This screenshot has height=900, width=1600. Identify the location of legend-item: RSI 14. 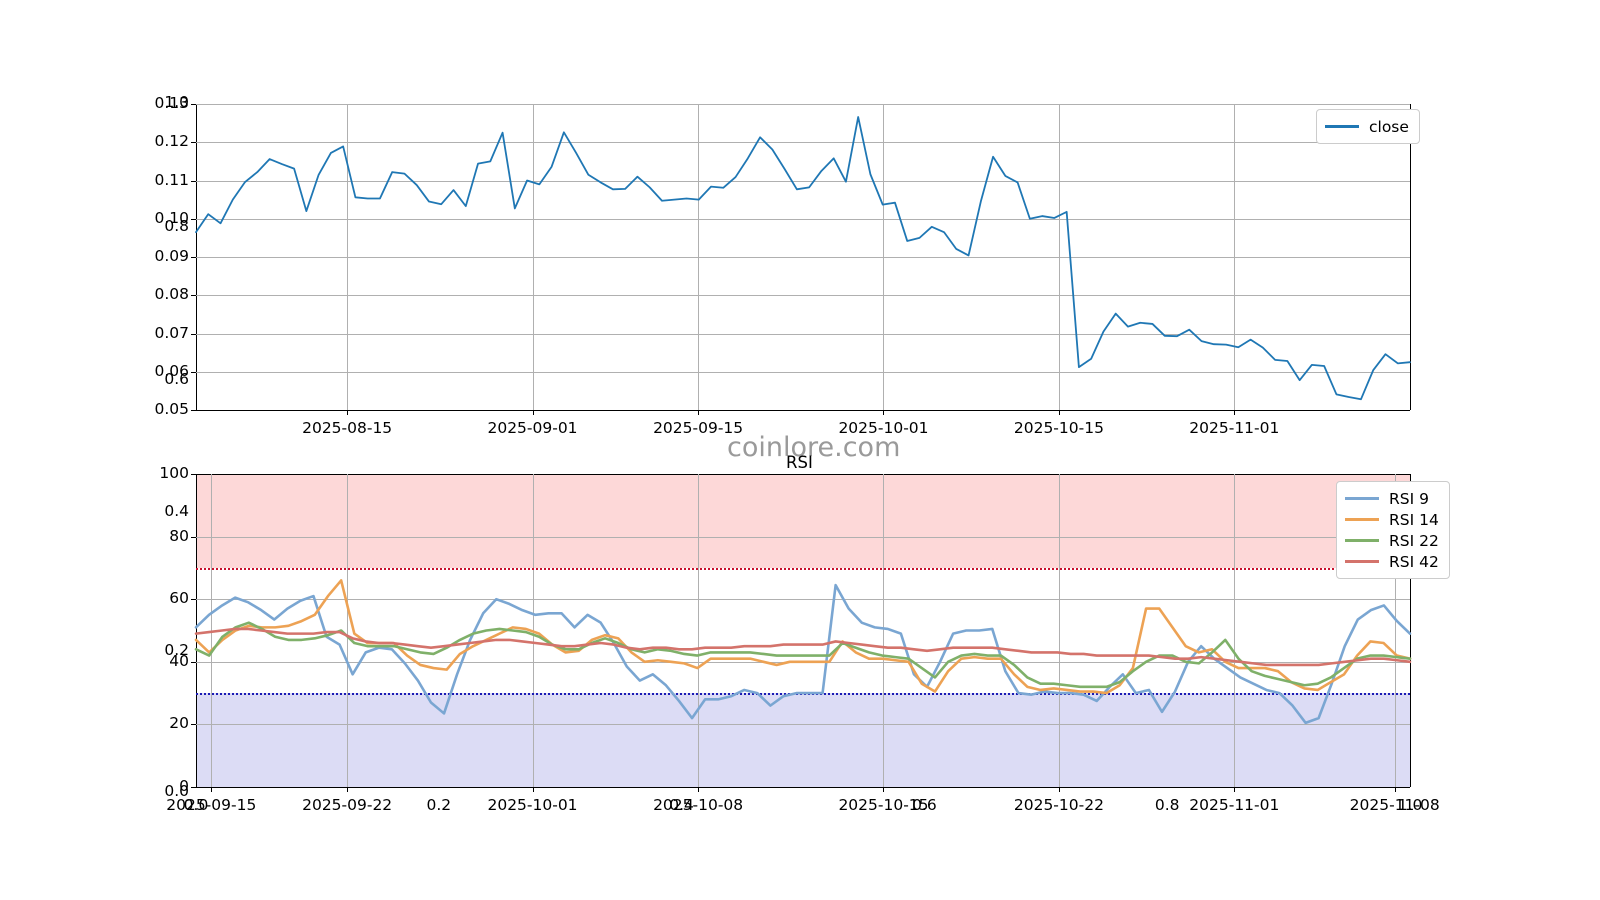
(1392, 519).